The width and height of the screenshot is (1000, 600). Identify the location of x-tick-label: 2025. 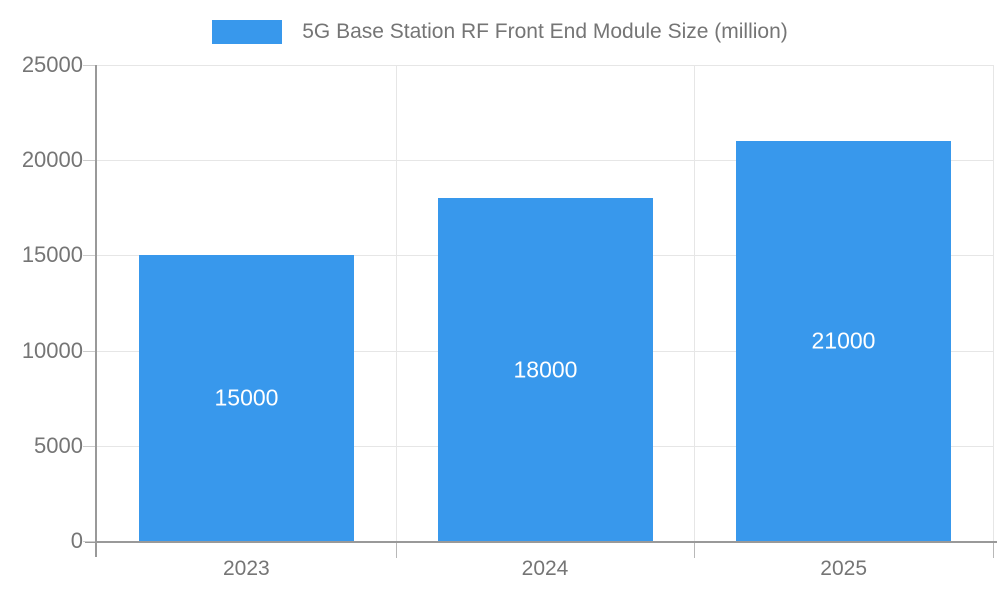
(844, 568).